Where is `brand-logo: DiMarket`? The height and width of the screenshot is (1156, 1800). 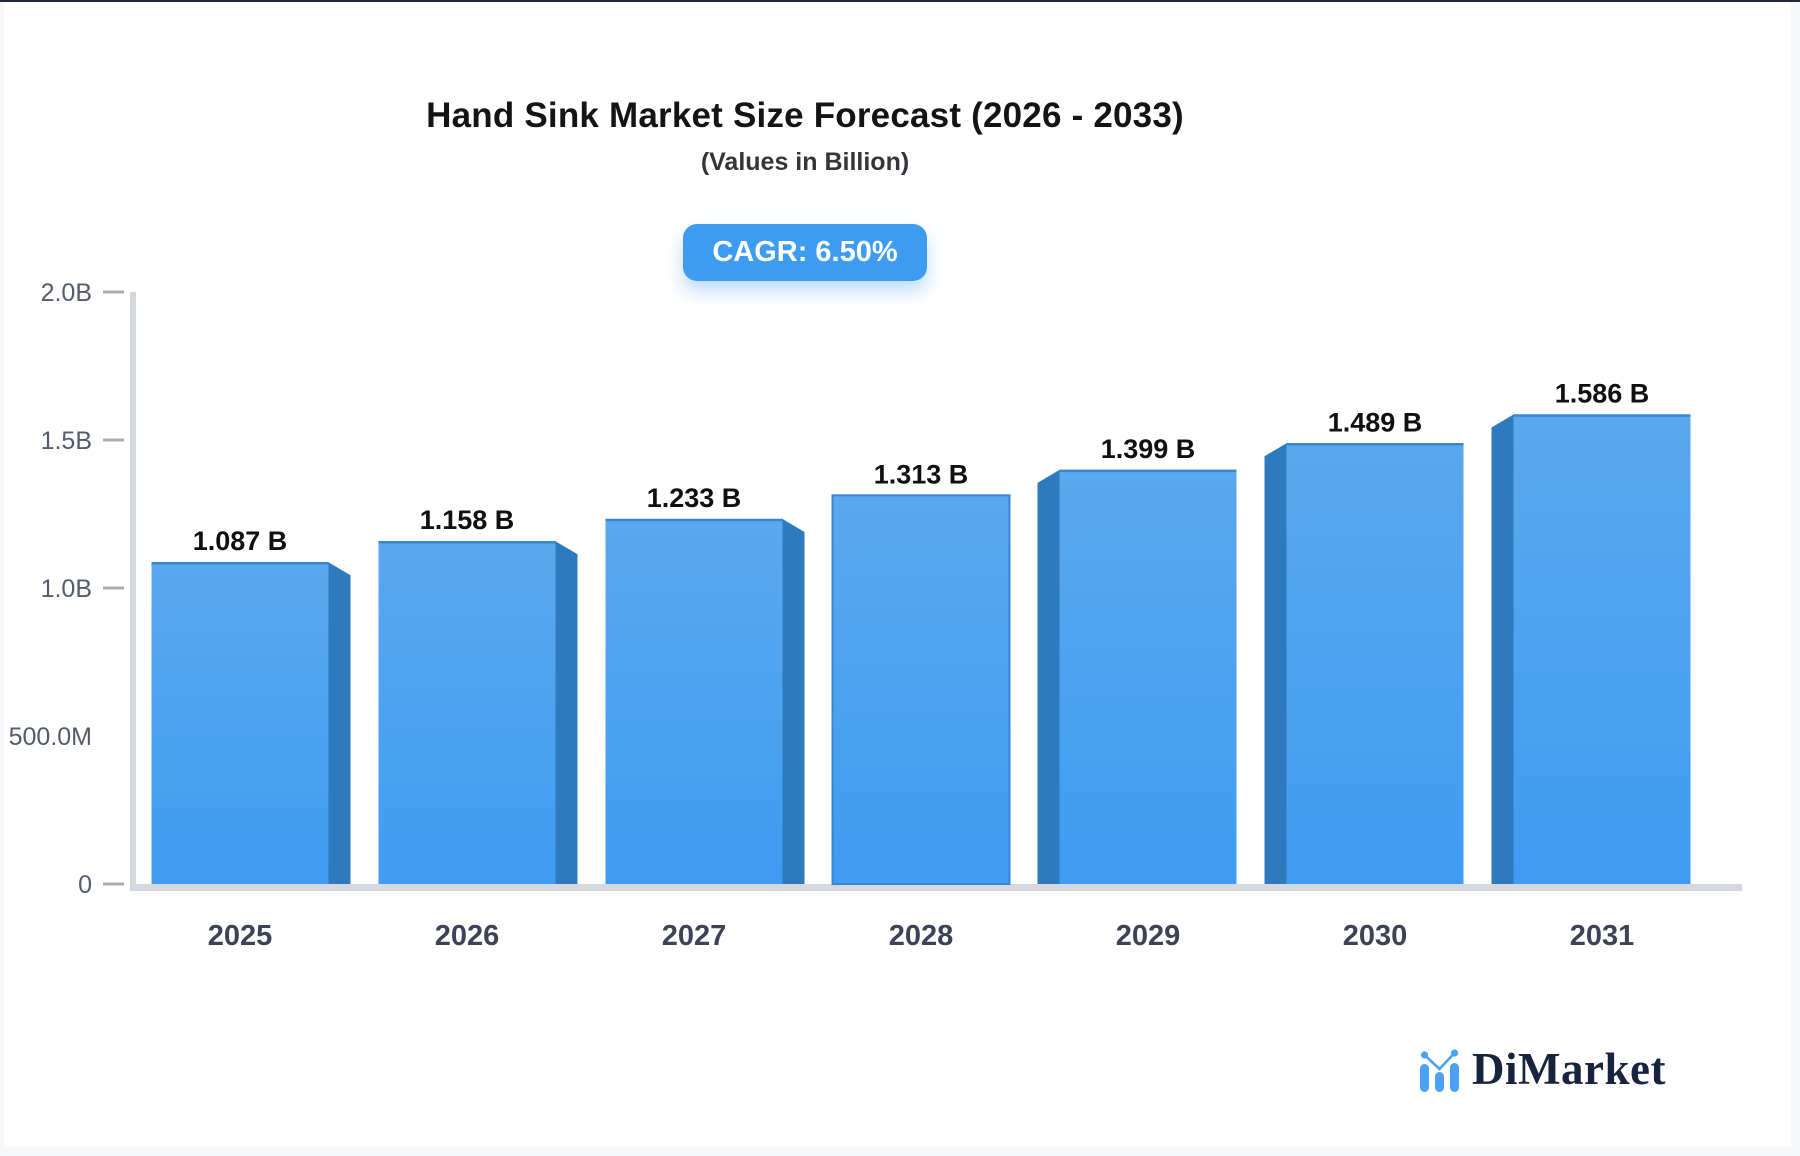
brand-logo: DiMarket is located at coordinates (1543, 1066).